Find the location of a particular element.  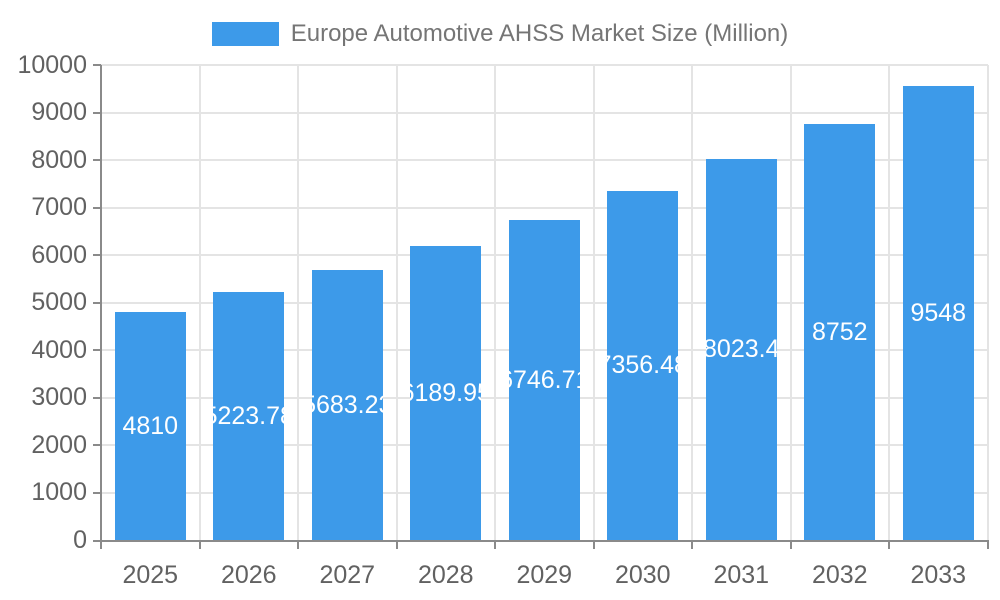

y-axis-tick-label: 6000 is located at coordinates (59, 254).